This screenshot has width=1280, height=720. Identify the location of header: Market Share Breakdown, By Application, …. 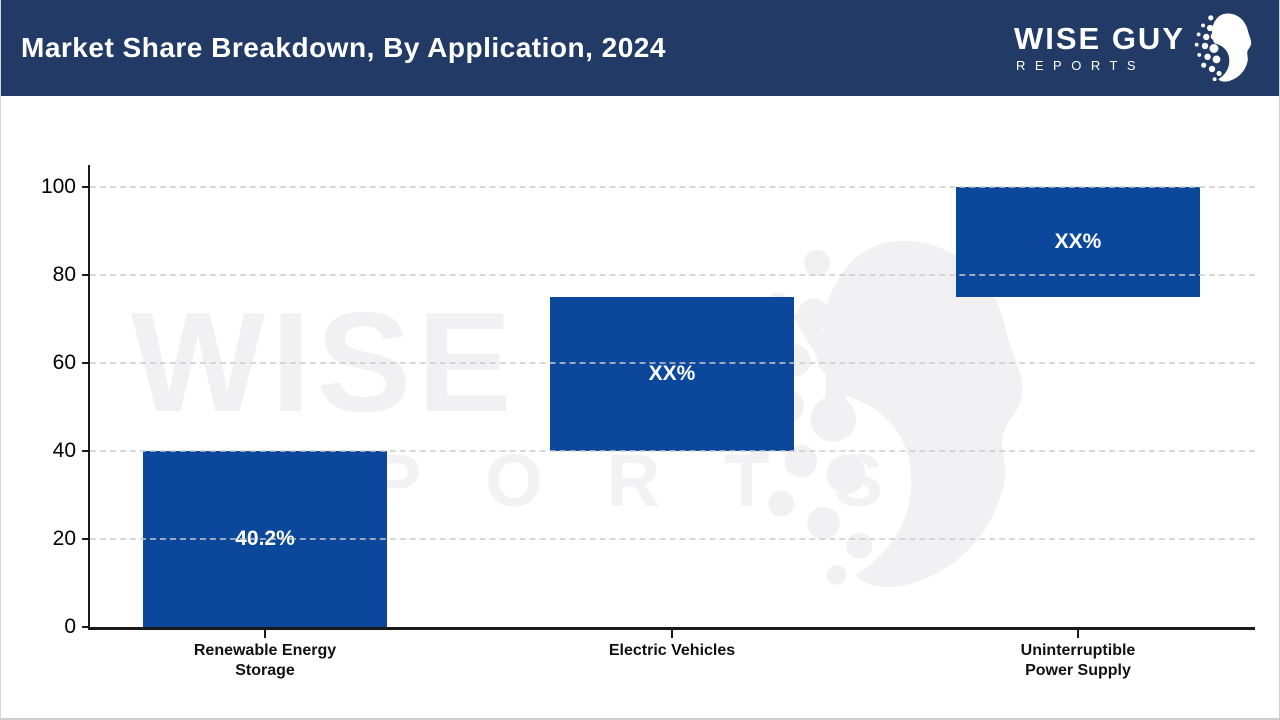
(640, 48).